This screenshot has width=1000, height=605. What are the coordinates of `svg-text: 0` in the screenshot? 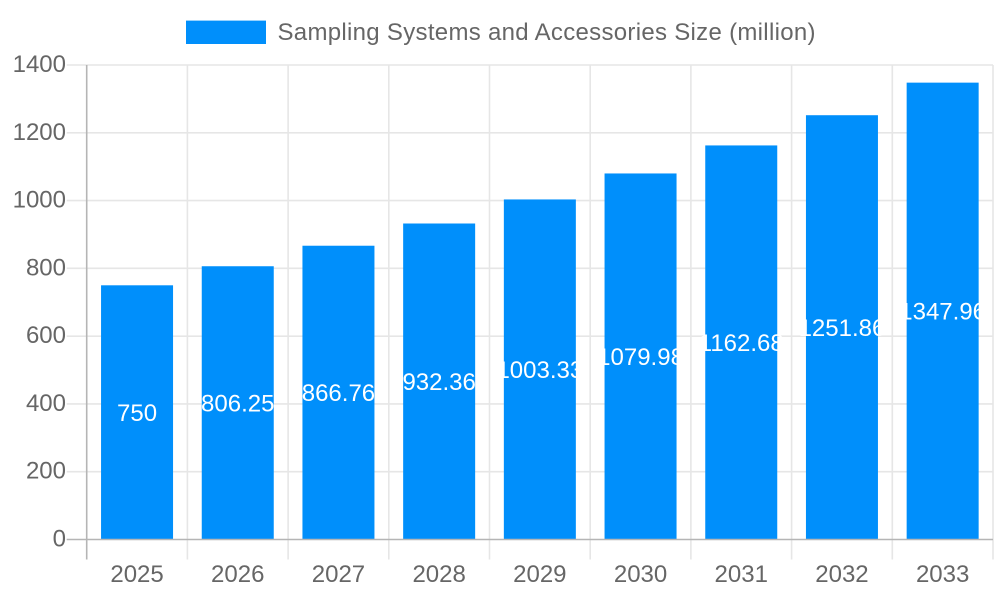 It's located at (59, 539).